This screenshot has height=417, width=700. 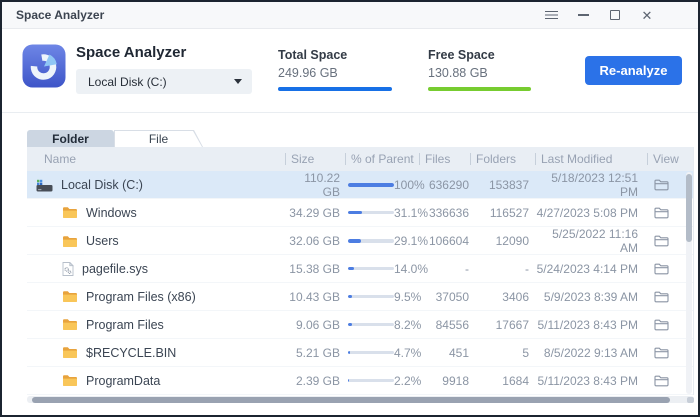 I want to click on drive-selector: Local Disk (C:), so click(x=164, y=81).